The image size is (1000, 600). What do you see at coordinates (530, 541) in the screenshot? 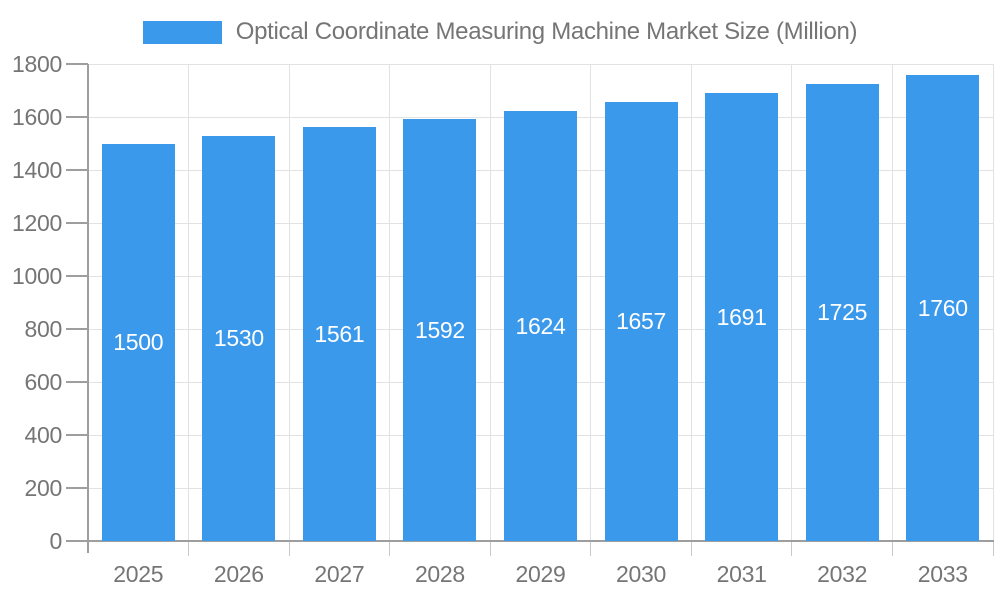
I see `x-axis-line` at bounding box center [530, 541].